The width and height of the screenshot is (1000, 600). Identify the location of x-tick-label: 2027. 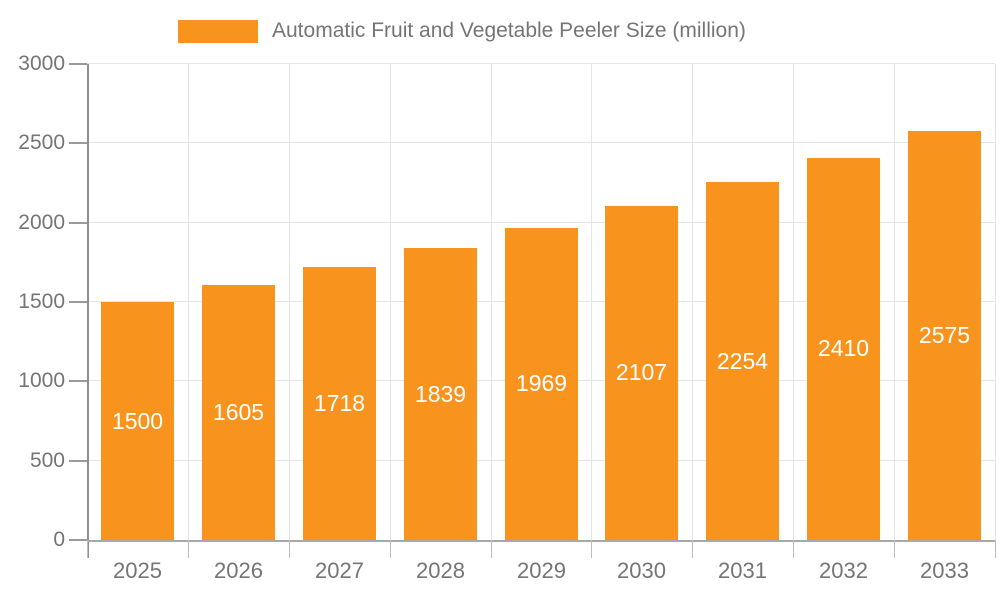
(339, 570).